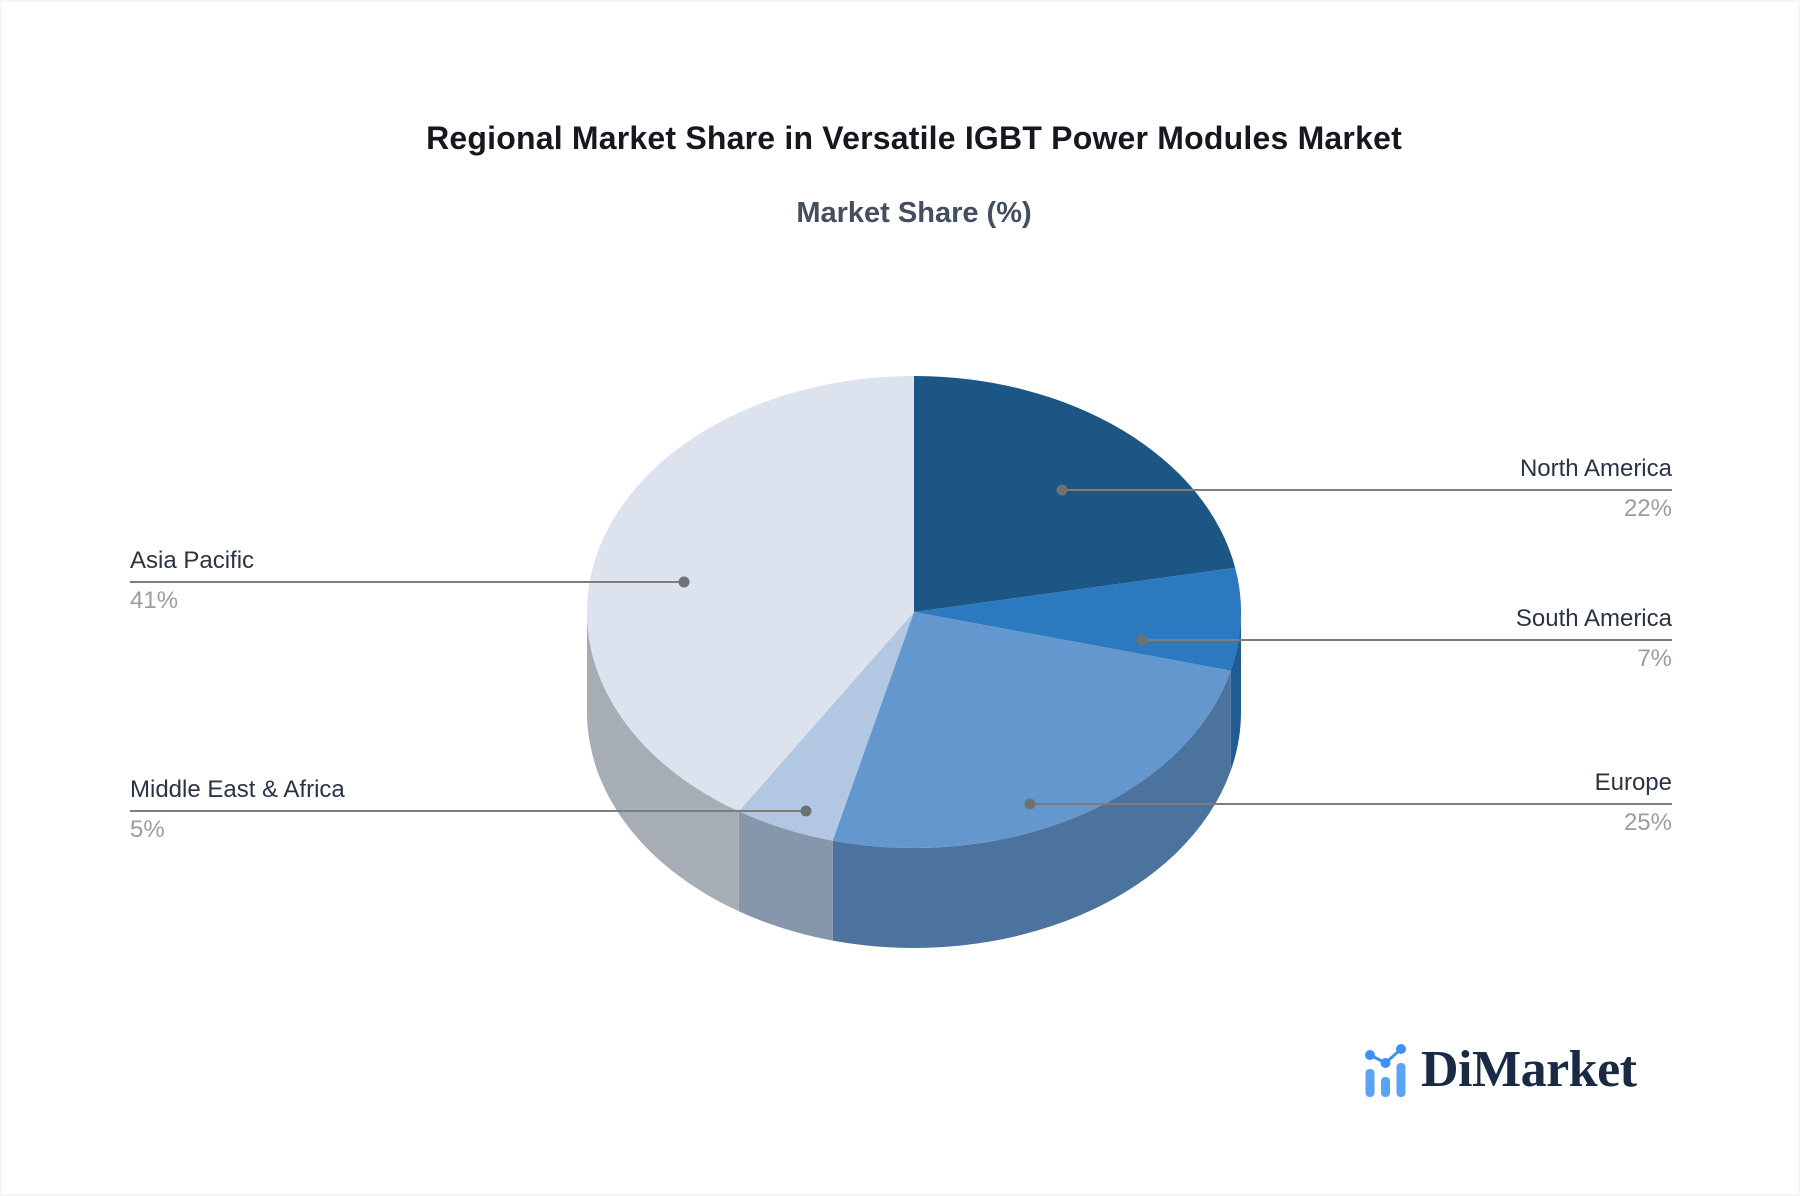 The height and width of the screenshot is (1196, 1800). Describe the element at coordinates (1142, 640) in the screenshot. I see `connector-dot-south-america` at that location.